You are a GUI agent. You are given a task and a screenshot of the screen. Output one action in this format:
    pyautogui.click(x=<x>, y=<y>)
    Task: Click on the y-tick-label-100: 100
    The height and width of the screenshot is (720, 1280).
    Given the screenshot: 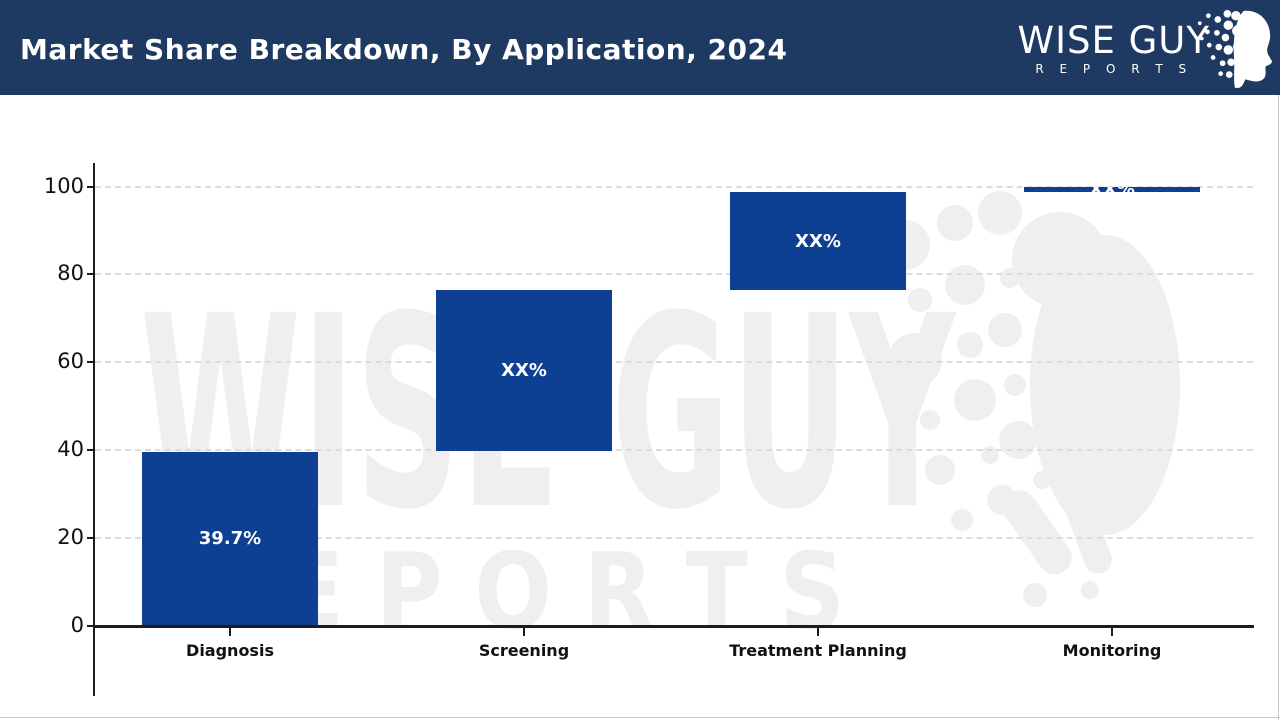 What is the action you would take?
    pyautogui.click(x=63, y=185)
    